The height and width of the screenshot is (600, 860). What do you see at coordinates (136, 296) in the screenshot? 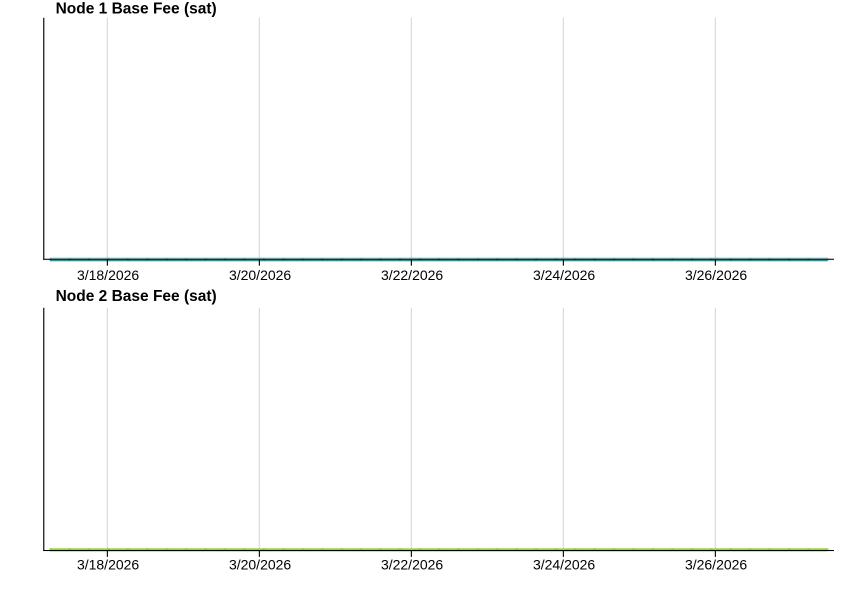
I see `svg-text: Node 2 Base Fee (sat)` at bounding box center [136, 296].